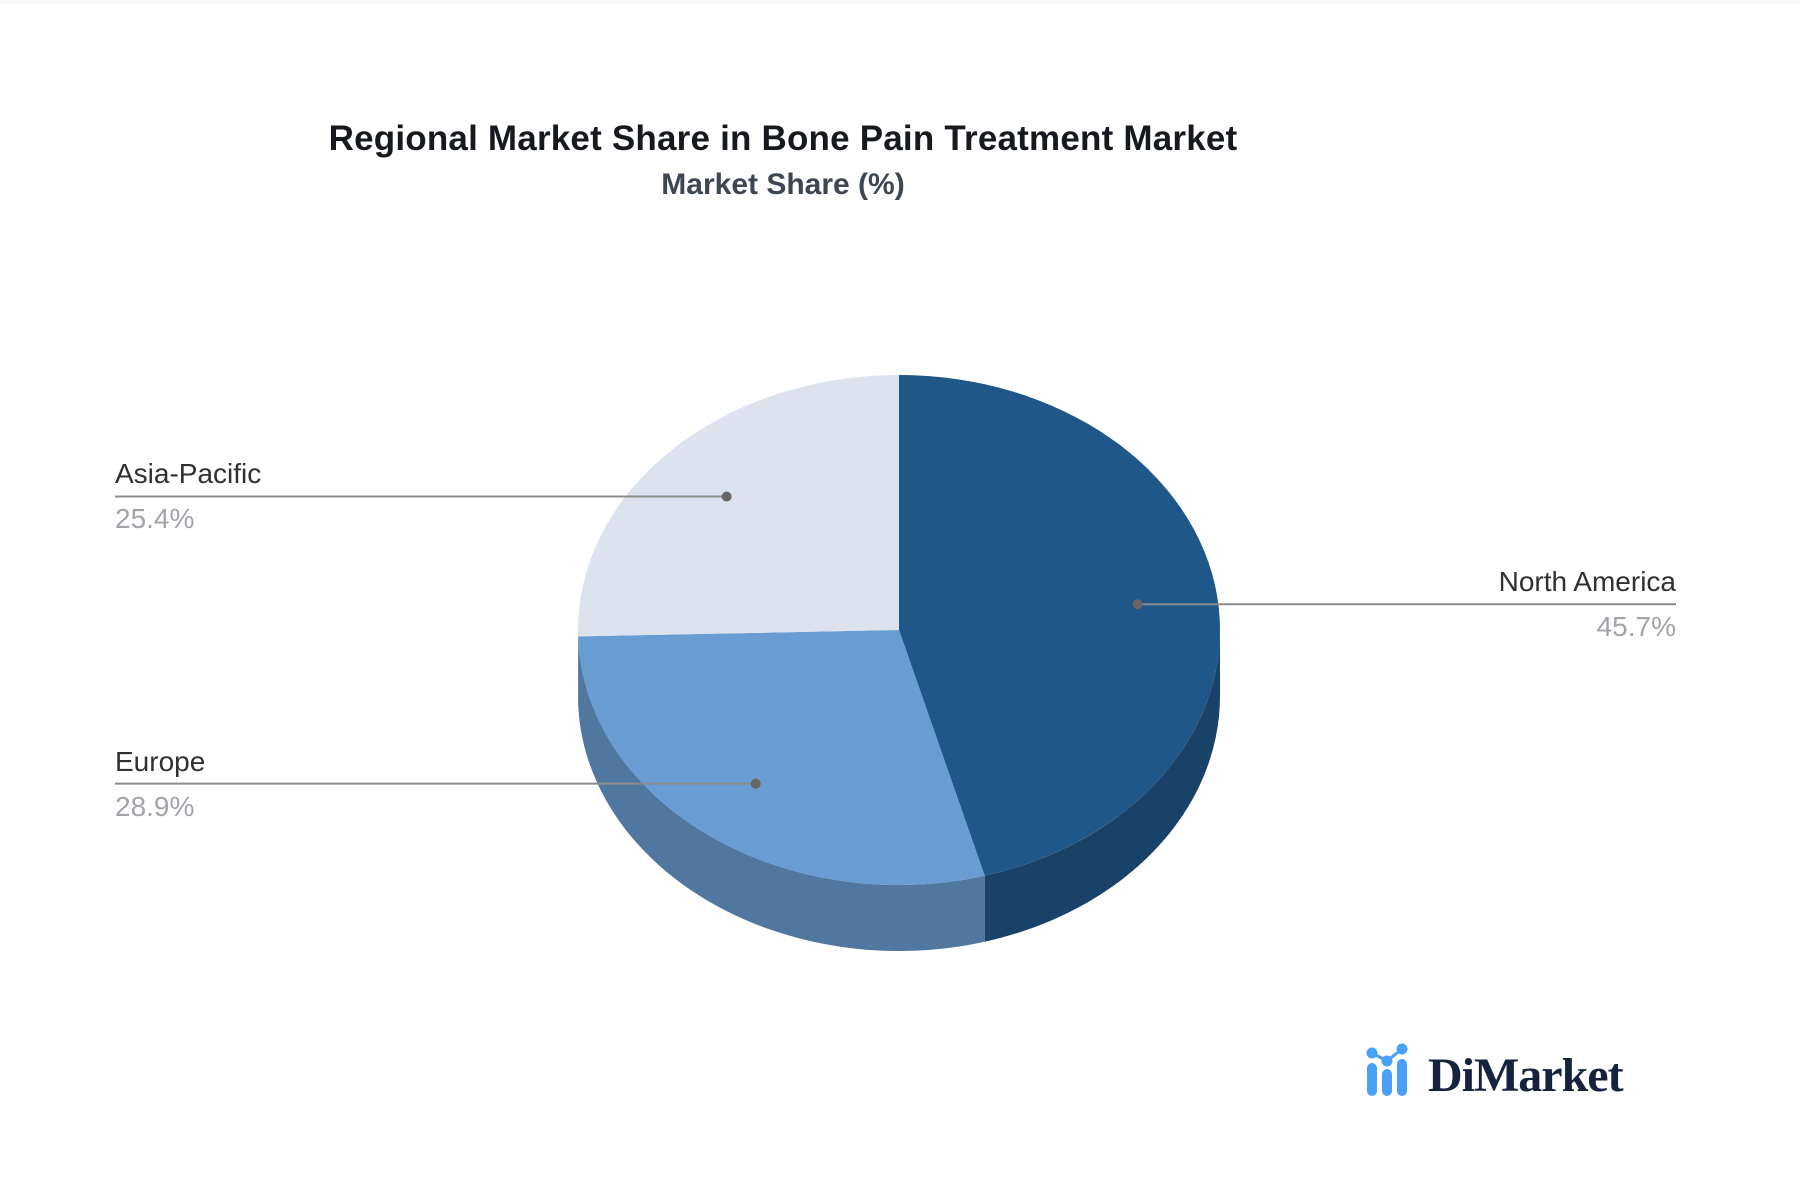  What do you see at coordinates (1387, 1069) in the screenshot?
I see `bar-line-chart-icon` at bounding box center [1387, 1069].